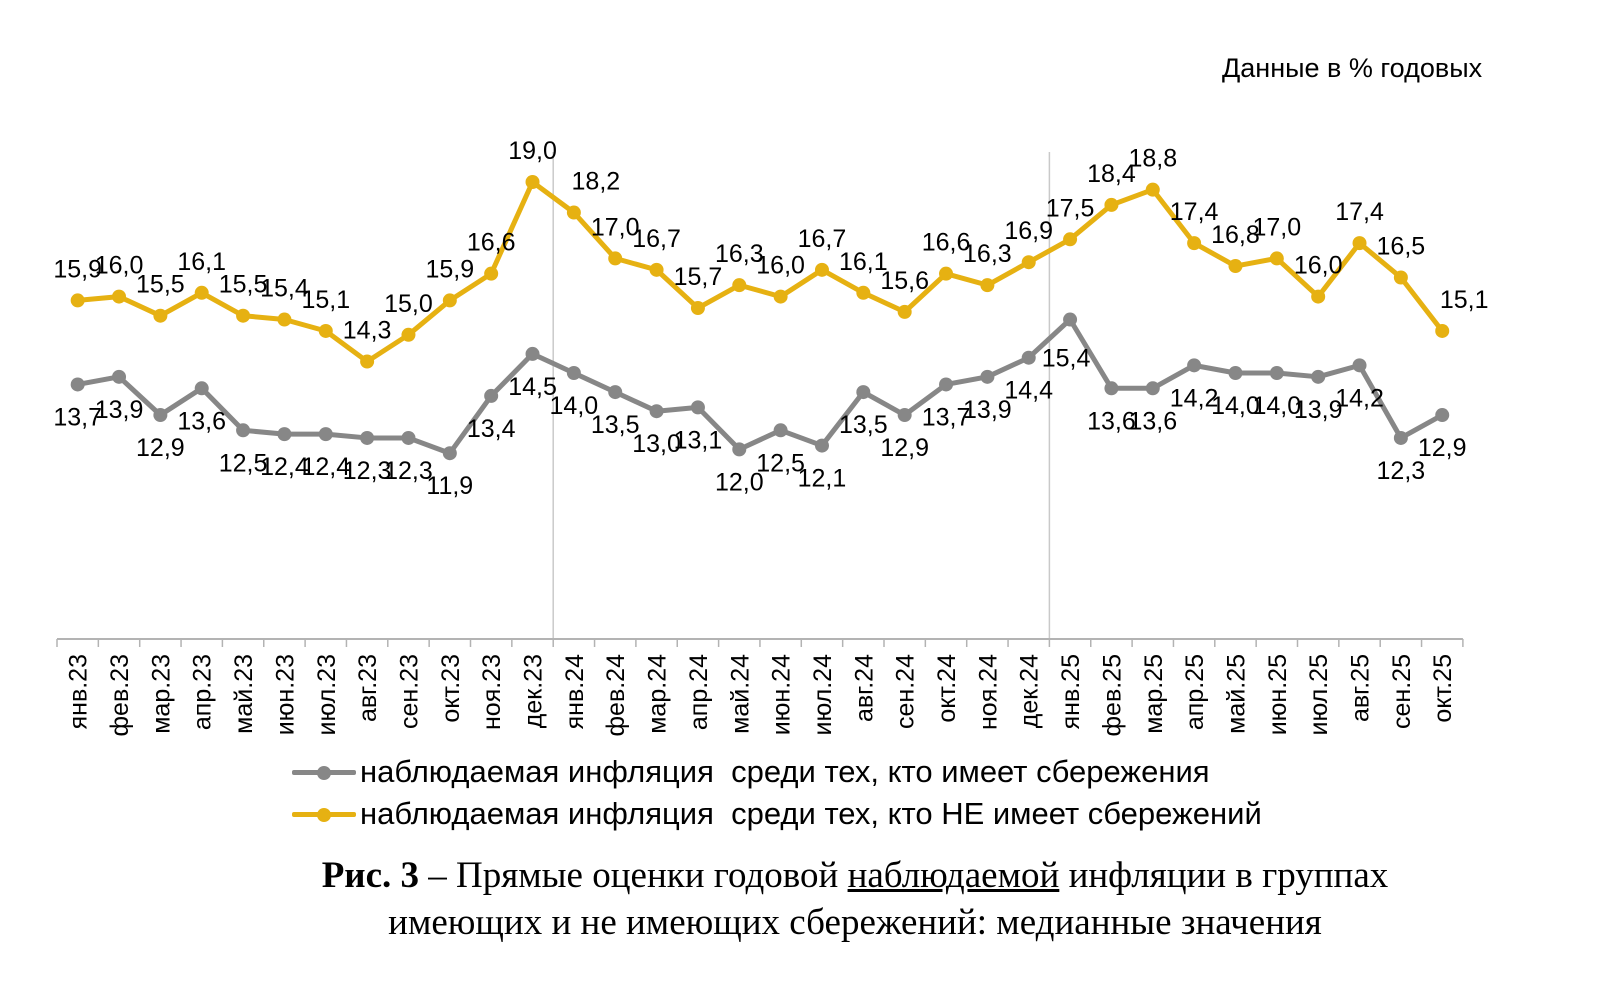 The image size is (1610, 989). What do you see at coordinates (946, 243) in the screenshot?
I see `data-label: 16,6` at bounding box center [946, 243].